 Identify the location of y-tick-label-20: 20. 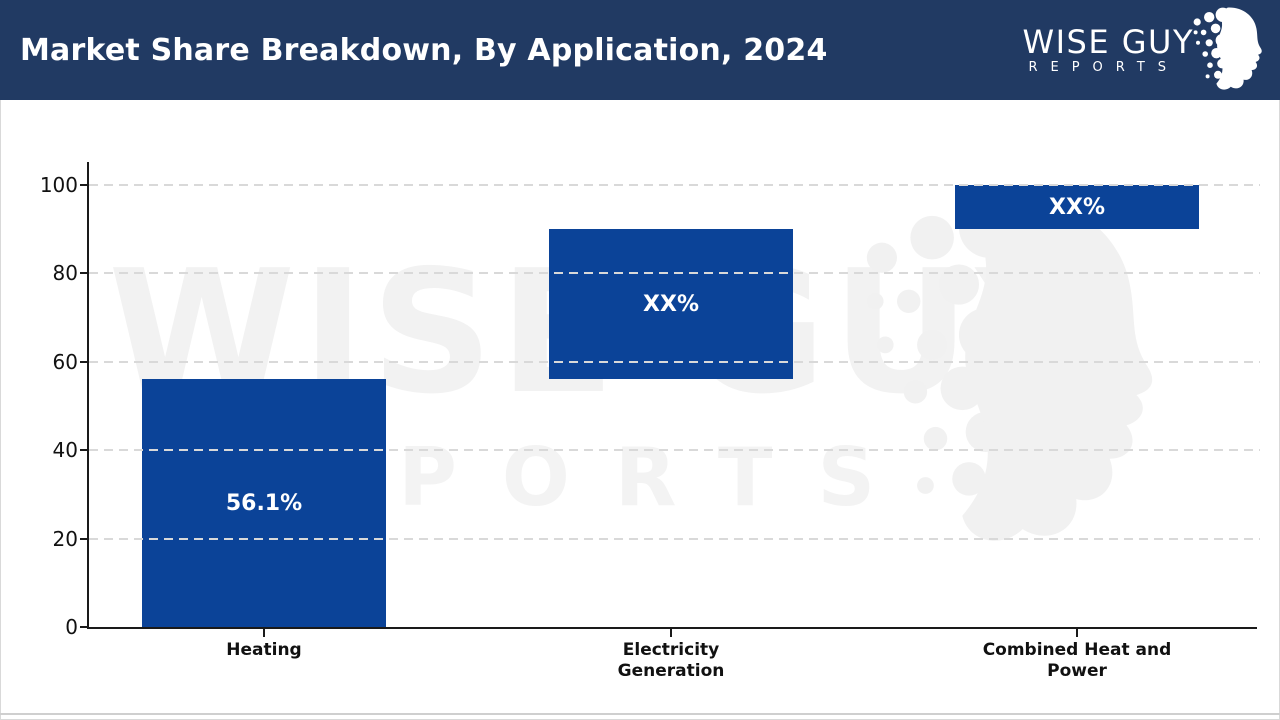
(65, 539).